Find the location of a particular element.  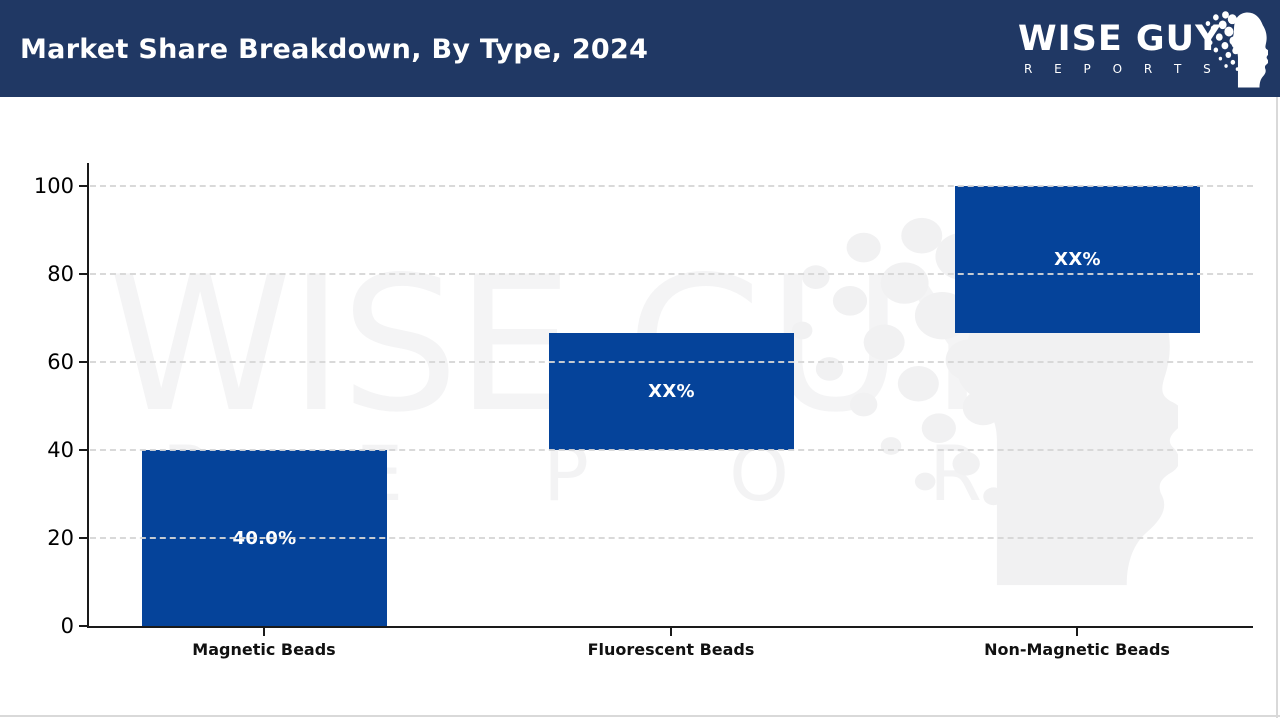

logo-wordmark: WISE GUY is located at coordinates (1120, 39).